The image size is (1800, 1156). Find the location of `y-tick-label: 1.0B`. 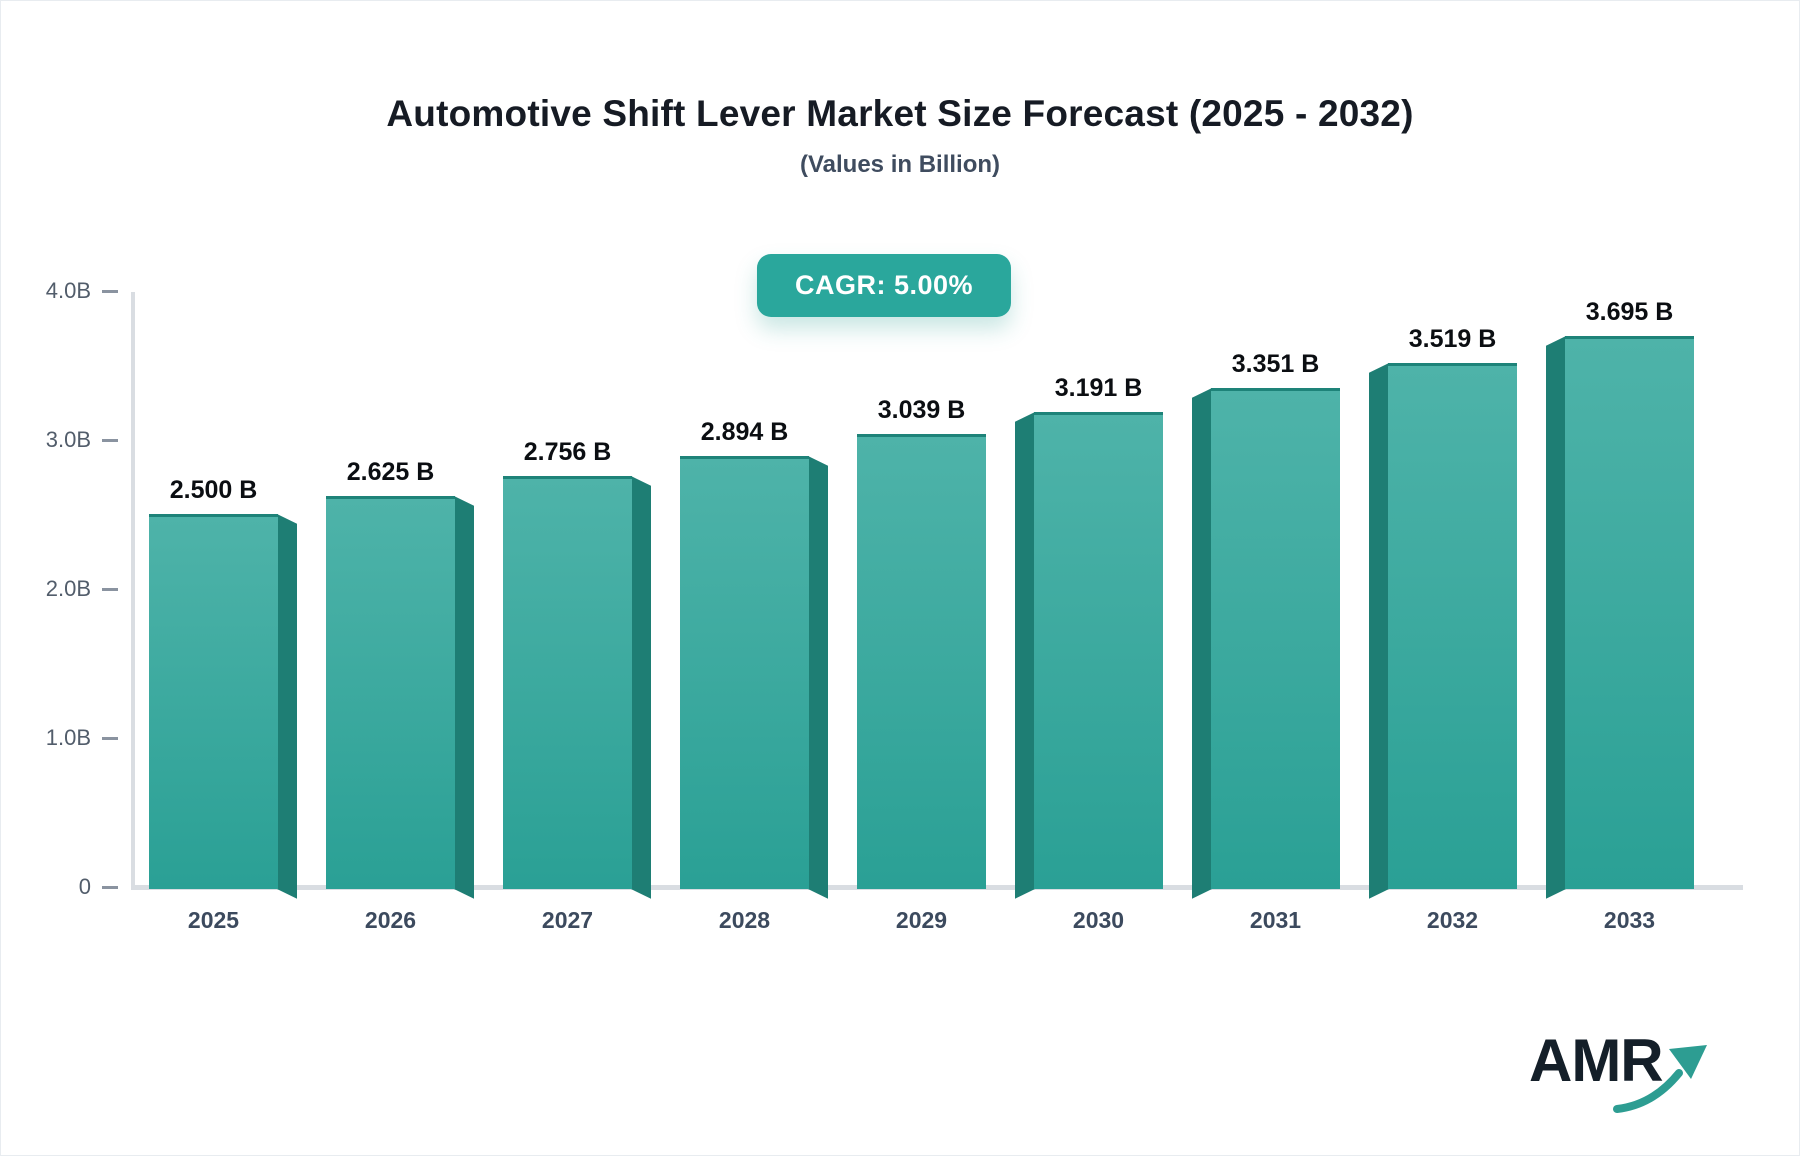

y-tick-label: 1.0B is located at coordinates (68, 737).